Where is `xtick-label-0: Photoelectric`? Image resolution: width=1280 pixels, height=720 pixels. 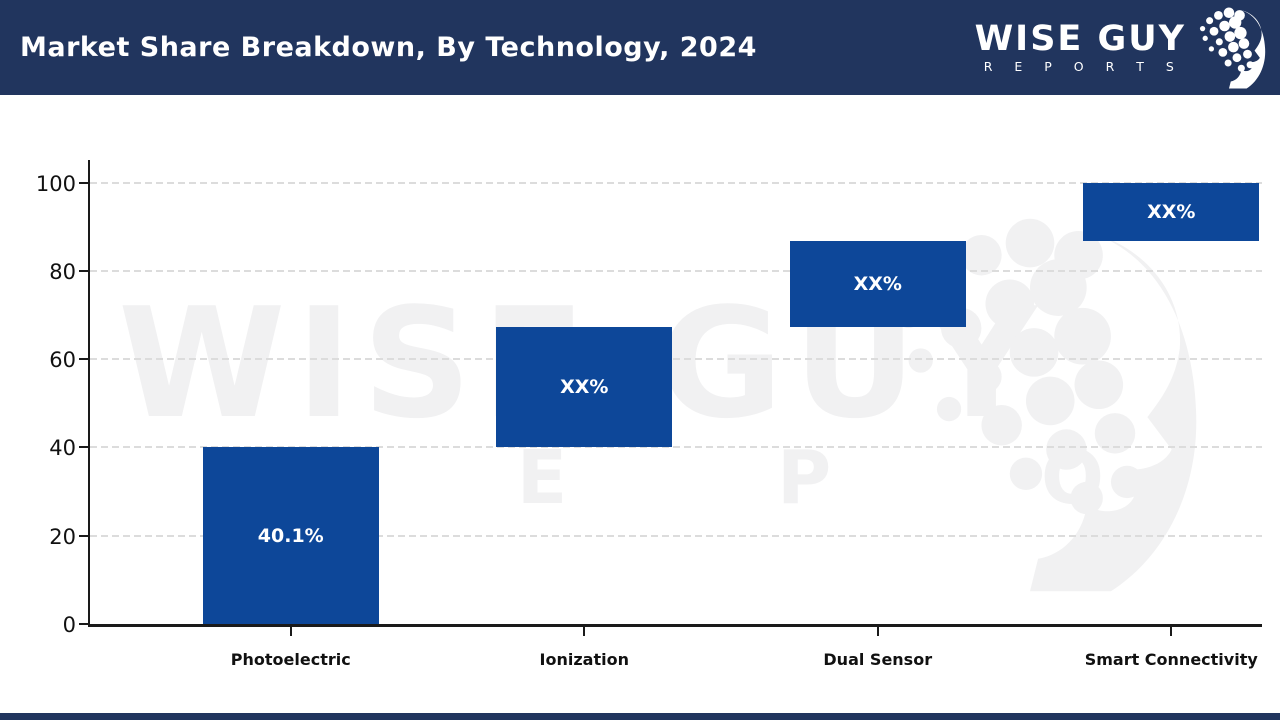 xtick-label-0: Photoelectric is located at coordinates (290, 659).